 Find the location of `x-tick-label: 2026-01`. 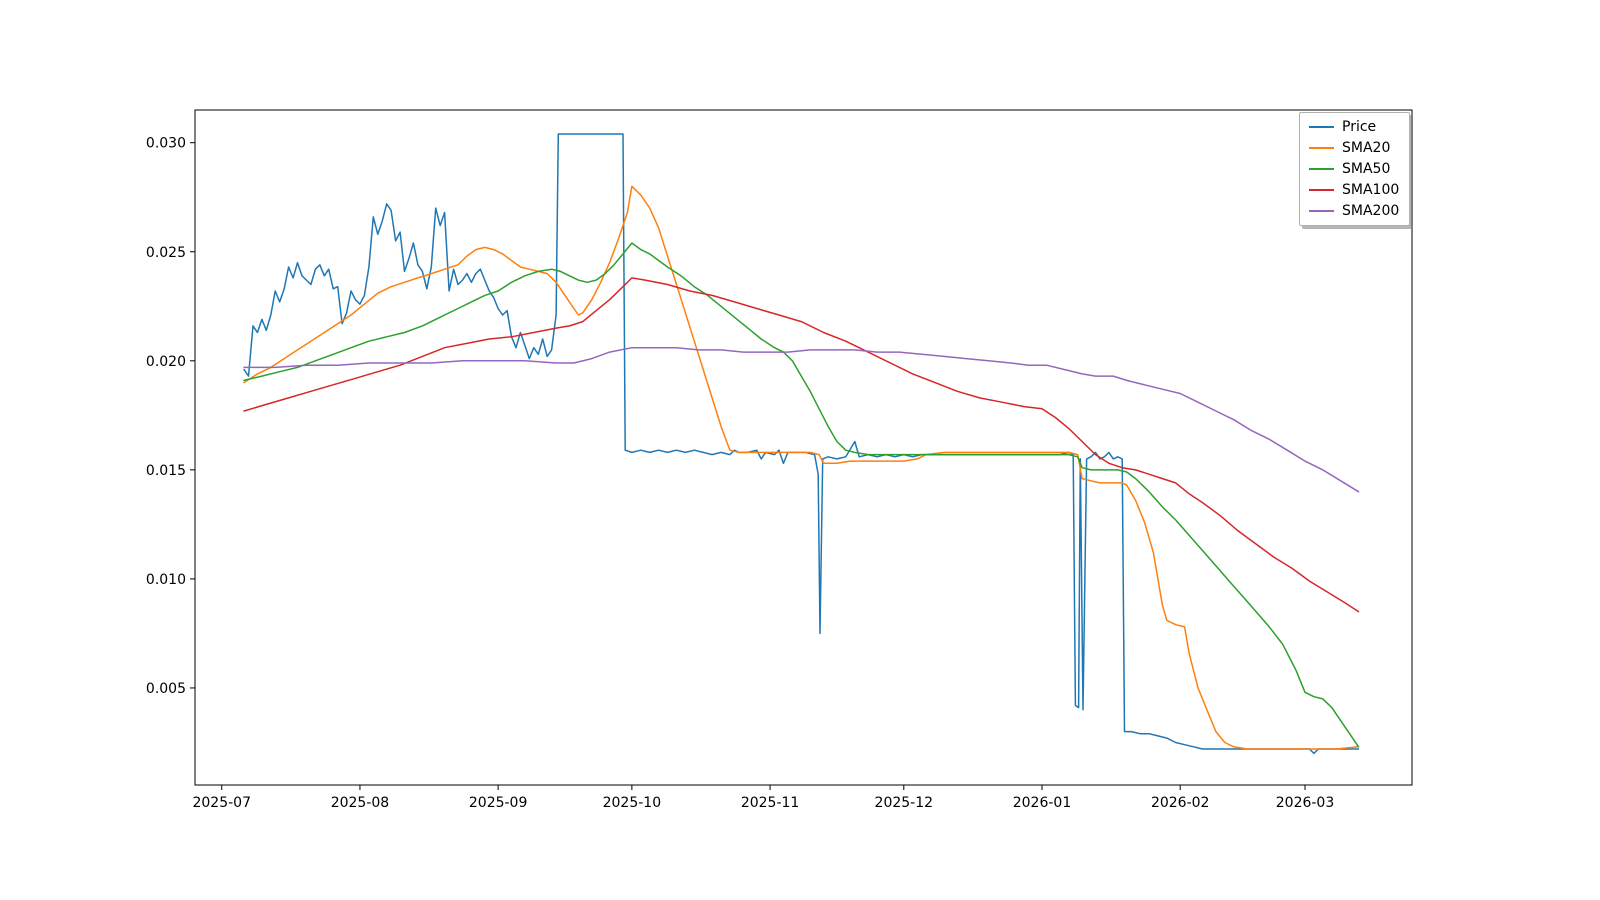

x-tick-label: 2026-01 is located at coordinates (1042, 803).